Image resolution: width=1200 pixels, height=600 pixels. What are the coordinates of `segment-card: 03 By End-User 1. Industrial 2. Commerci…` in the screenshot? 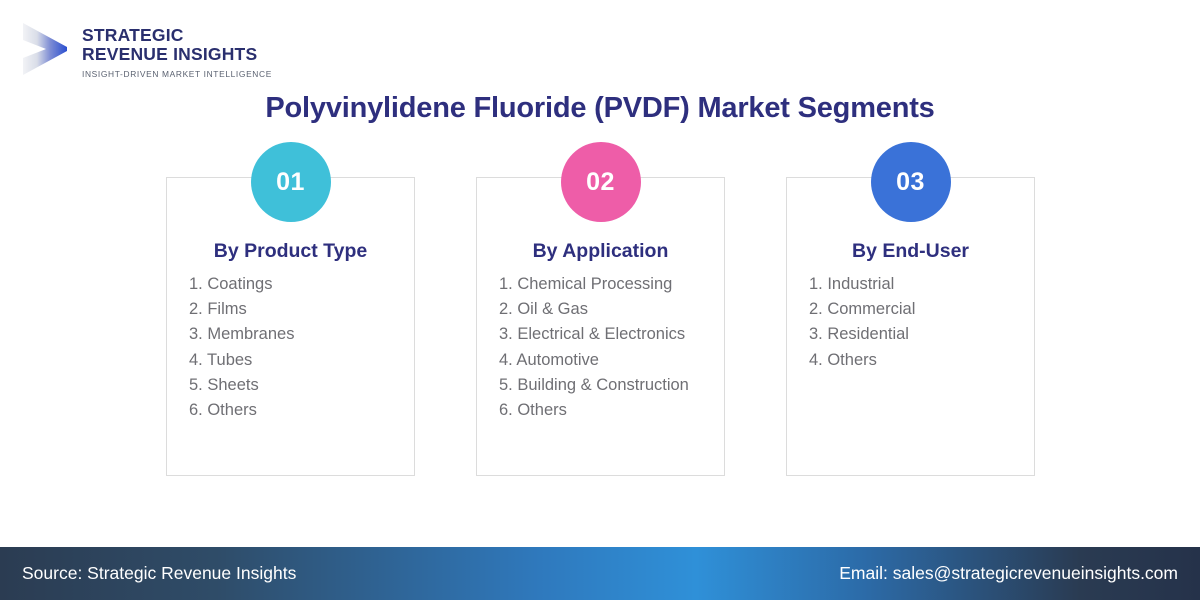 It's located at (910, 309).